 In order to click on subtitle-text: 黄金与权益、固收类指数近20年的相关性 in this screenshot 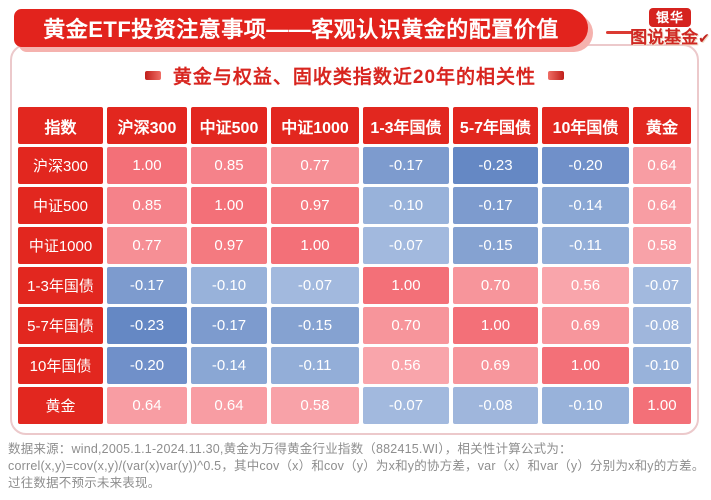, I will do `click(354, 77)`.